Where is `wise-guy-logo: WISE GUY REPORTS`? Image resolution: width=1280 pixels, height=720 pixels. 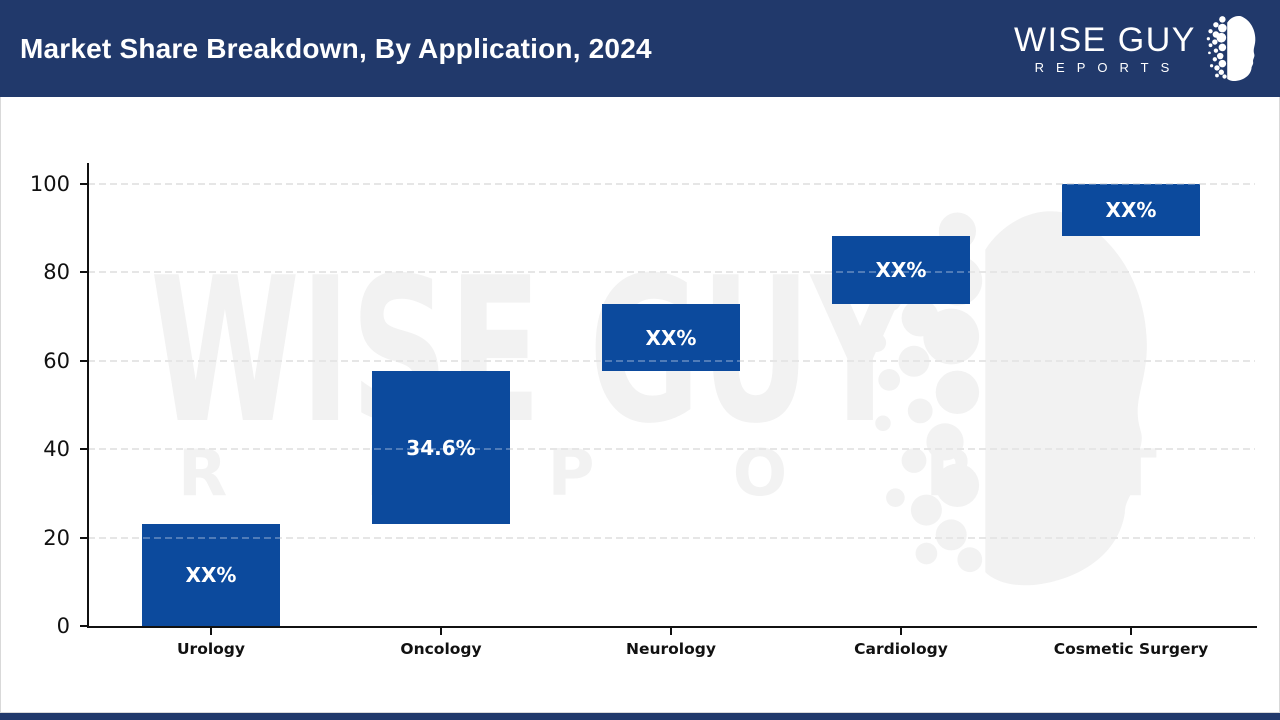
wise-guy-logo: WISE GUY REPORTS is located at coordinates (1136, 48).